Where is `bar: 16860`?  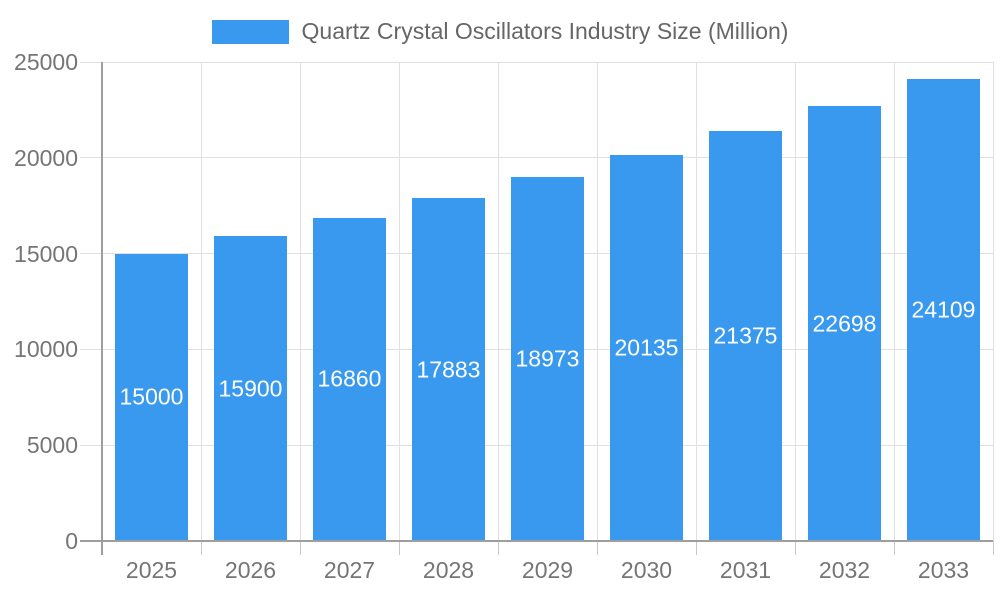
bar: 16860 is located at coordinates (349, 379).